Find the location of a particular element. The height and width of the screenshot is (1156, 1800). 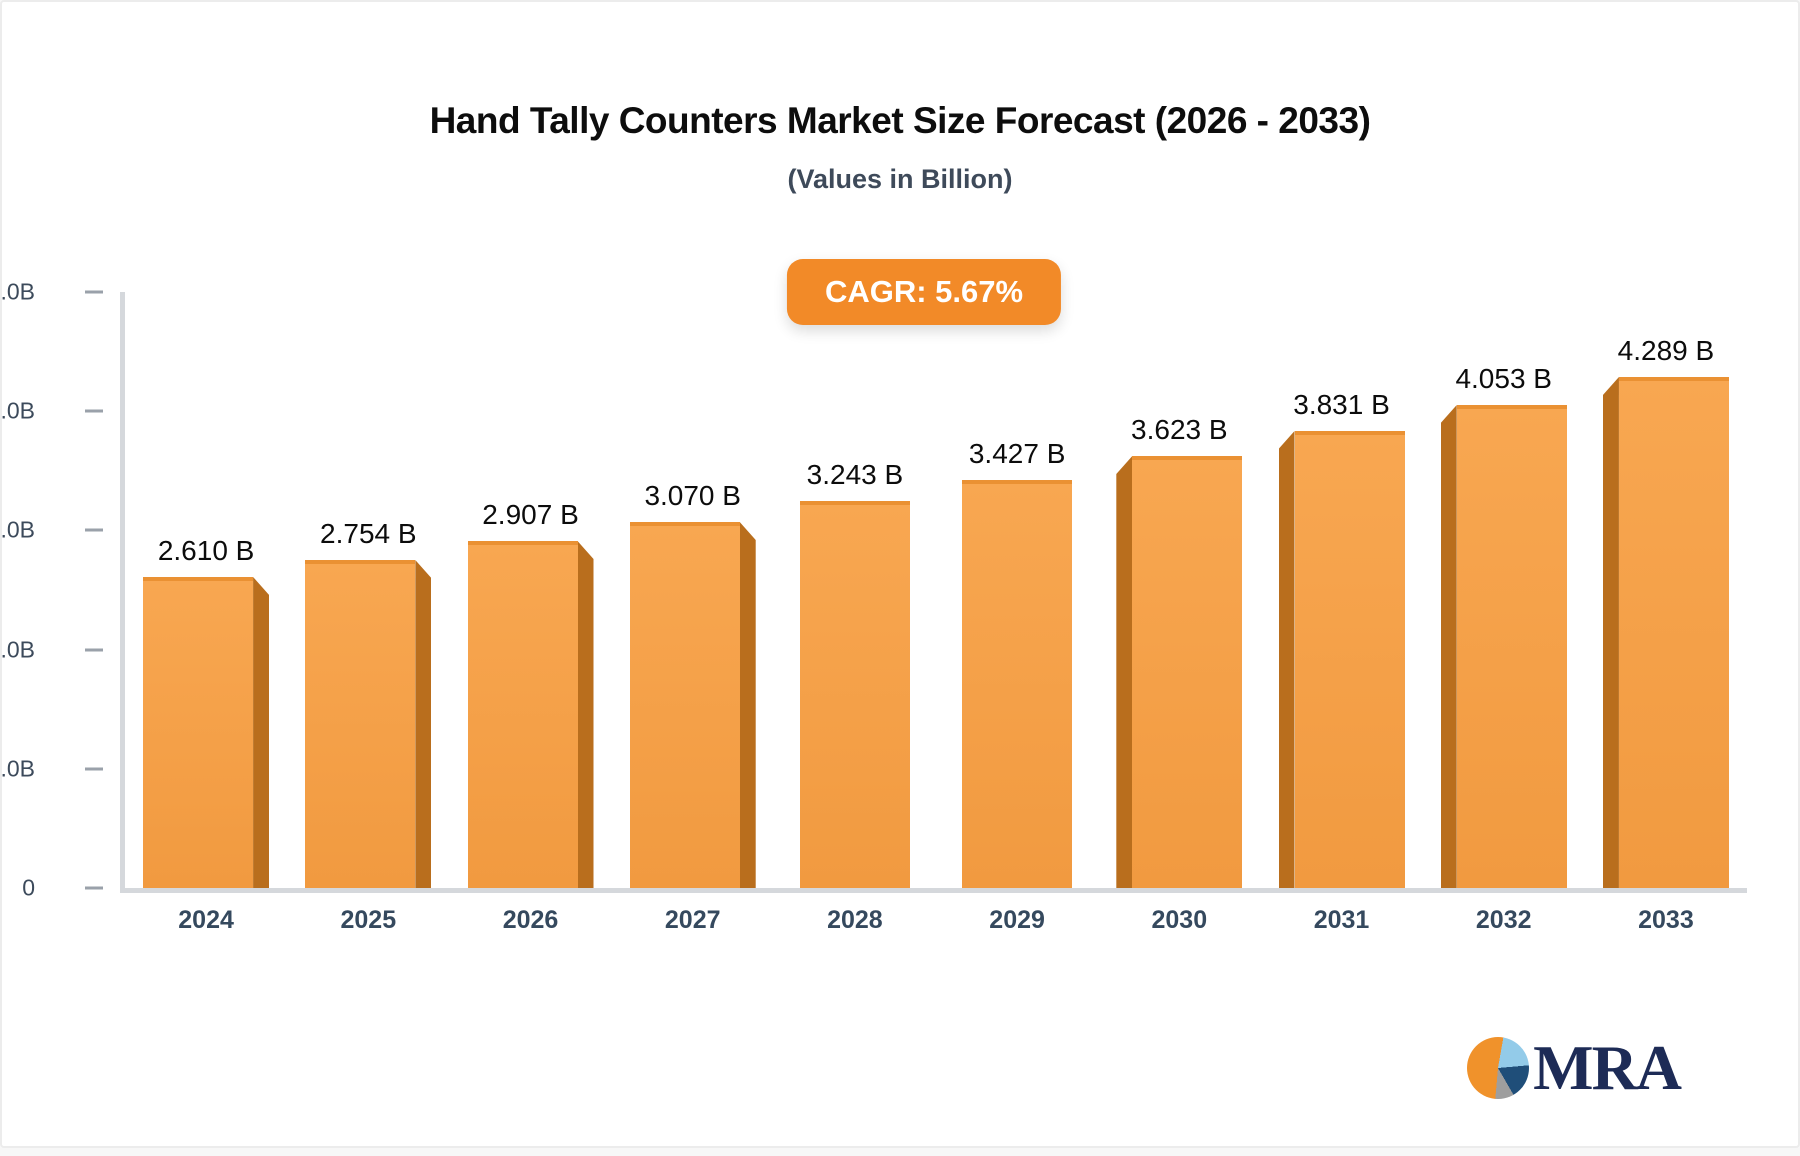

cagr-badge: CAGR: 5.67% is located at coordinates (924, 292).